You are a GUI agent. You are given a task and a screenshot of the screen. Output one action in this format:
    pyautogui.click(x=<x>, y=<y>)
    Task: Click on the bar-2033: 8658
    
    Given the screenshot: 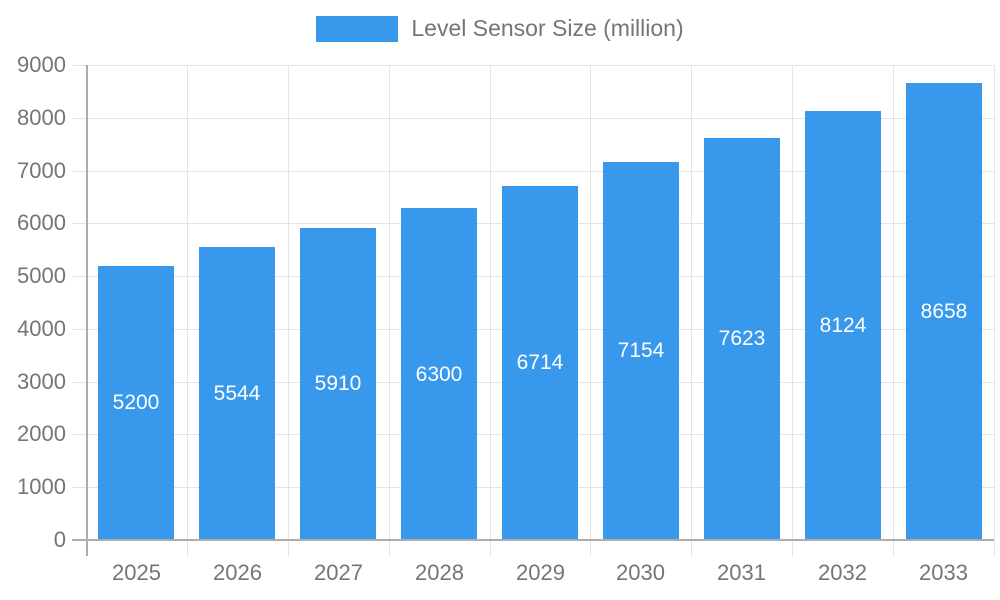 What is the action you would take?
    pyautogui.click(x=944, y=311)
    